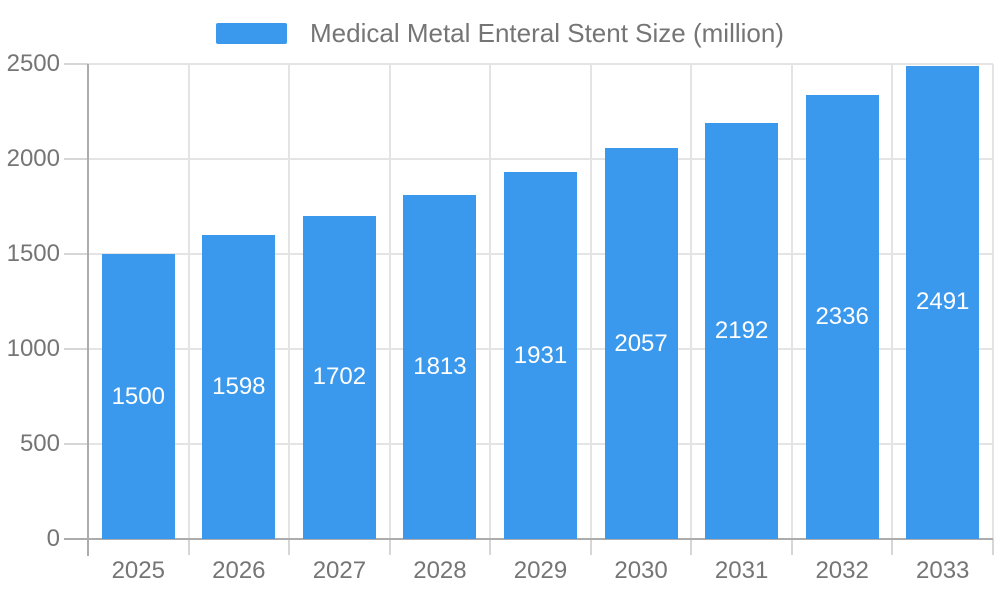  What do you see at coordinates (252, 33) in the screenshot?
I see `legend-swatch` at bounding box center [252, 33].